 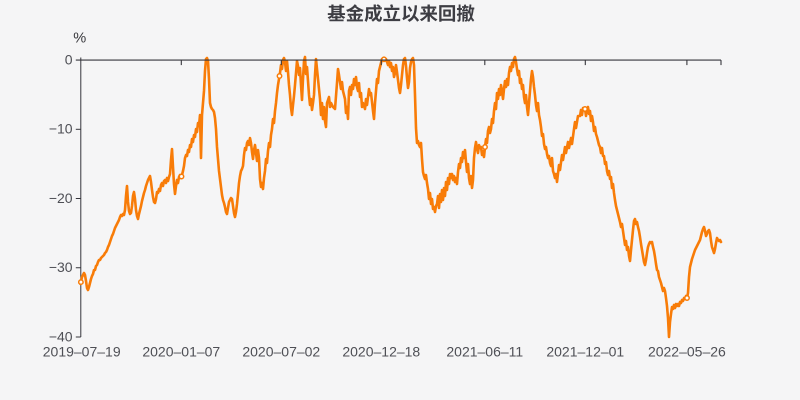 What do you see at coordinates (61, 129) in the screenshot?
I see `svg-text: −10` at bounding box center [61, 129].